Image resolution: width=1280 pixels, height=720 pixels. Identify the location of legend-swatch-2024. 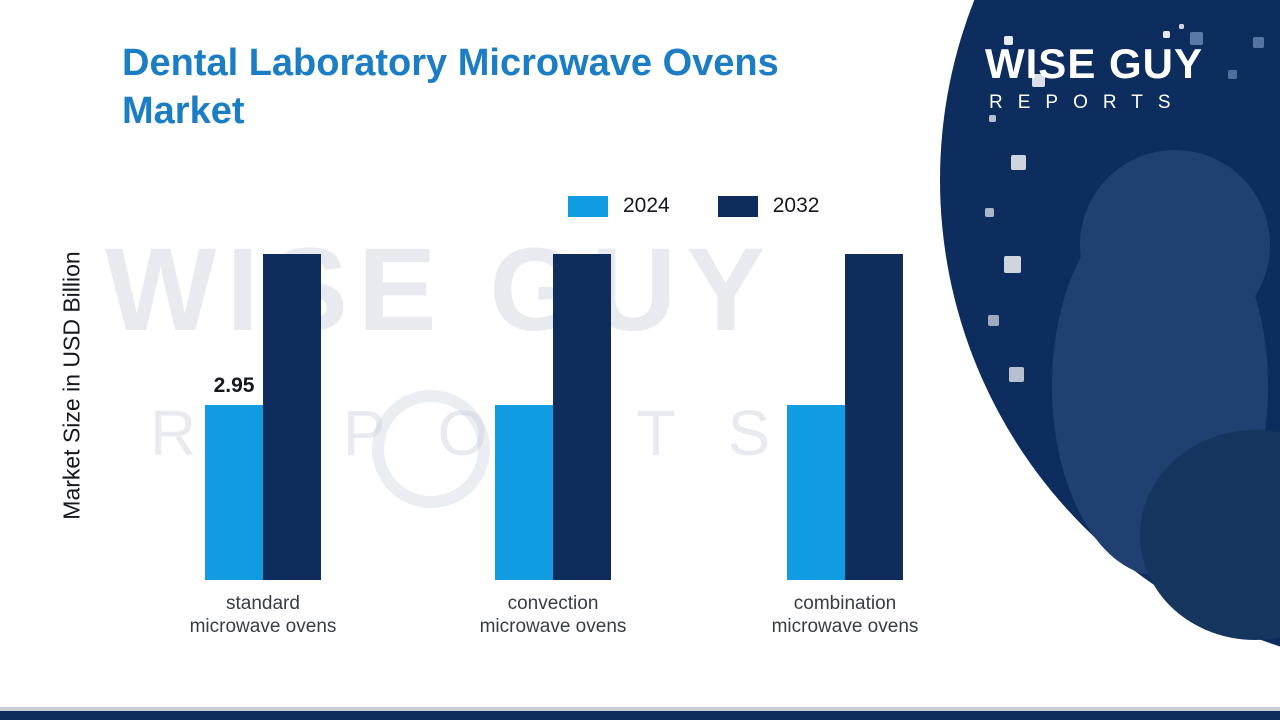
(588, 206).